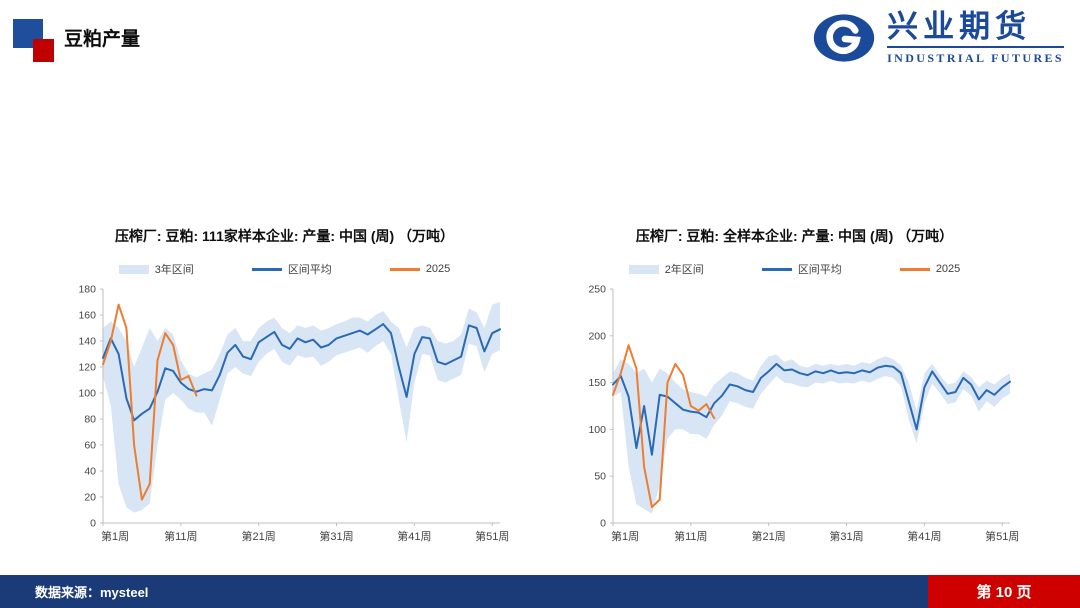 Image resolution: width=1080 pixels, height=608 pixels. Describe the element at coordinates (43, 50) in the screenshot. I see `title-marker-red-square` at that location.